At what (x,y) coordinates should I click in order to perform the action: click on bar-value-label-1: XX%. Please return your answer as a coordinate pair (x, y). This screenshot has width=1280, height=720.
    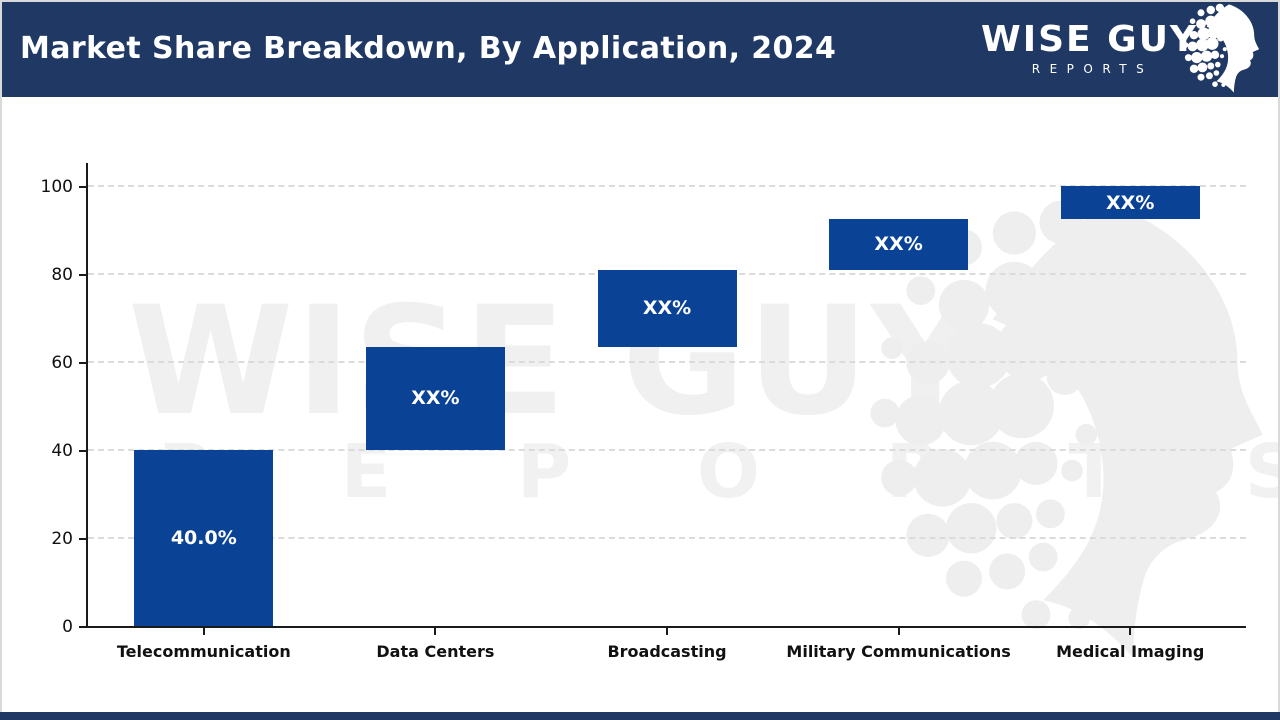
    Looking at the image, I should click on (435, 398).